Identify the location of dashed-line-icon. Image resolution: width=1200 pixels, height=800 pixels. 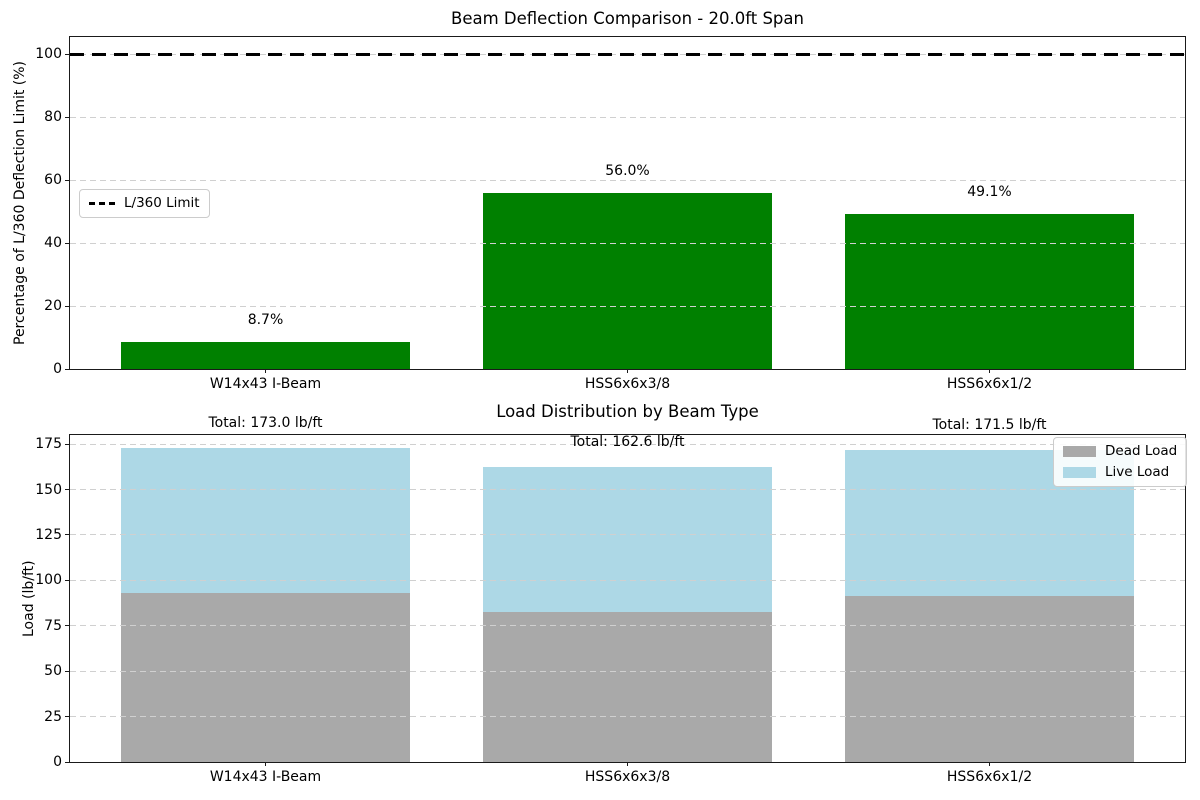
(102, 203).